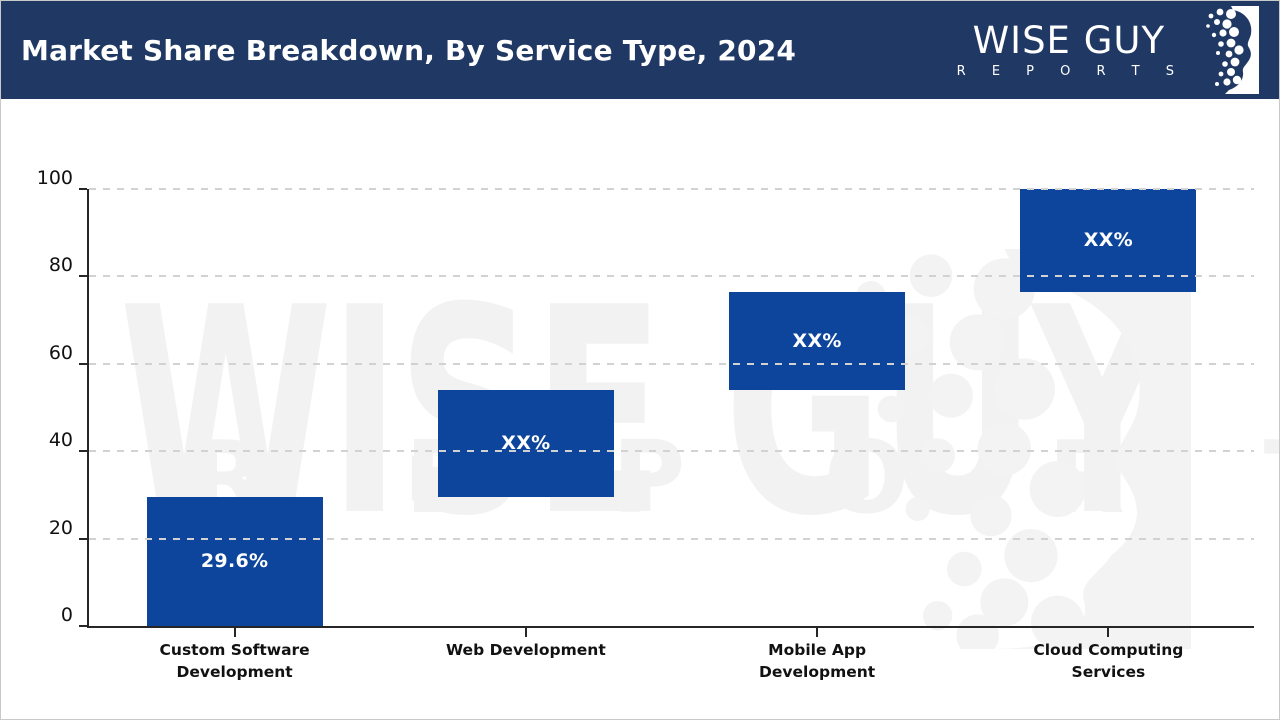  What do you see at coordinates (60, 352) in the screenshot?
I see `y-tick-label: 60` at bounding box center [60, 352].